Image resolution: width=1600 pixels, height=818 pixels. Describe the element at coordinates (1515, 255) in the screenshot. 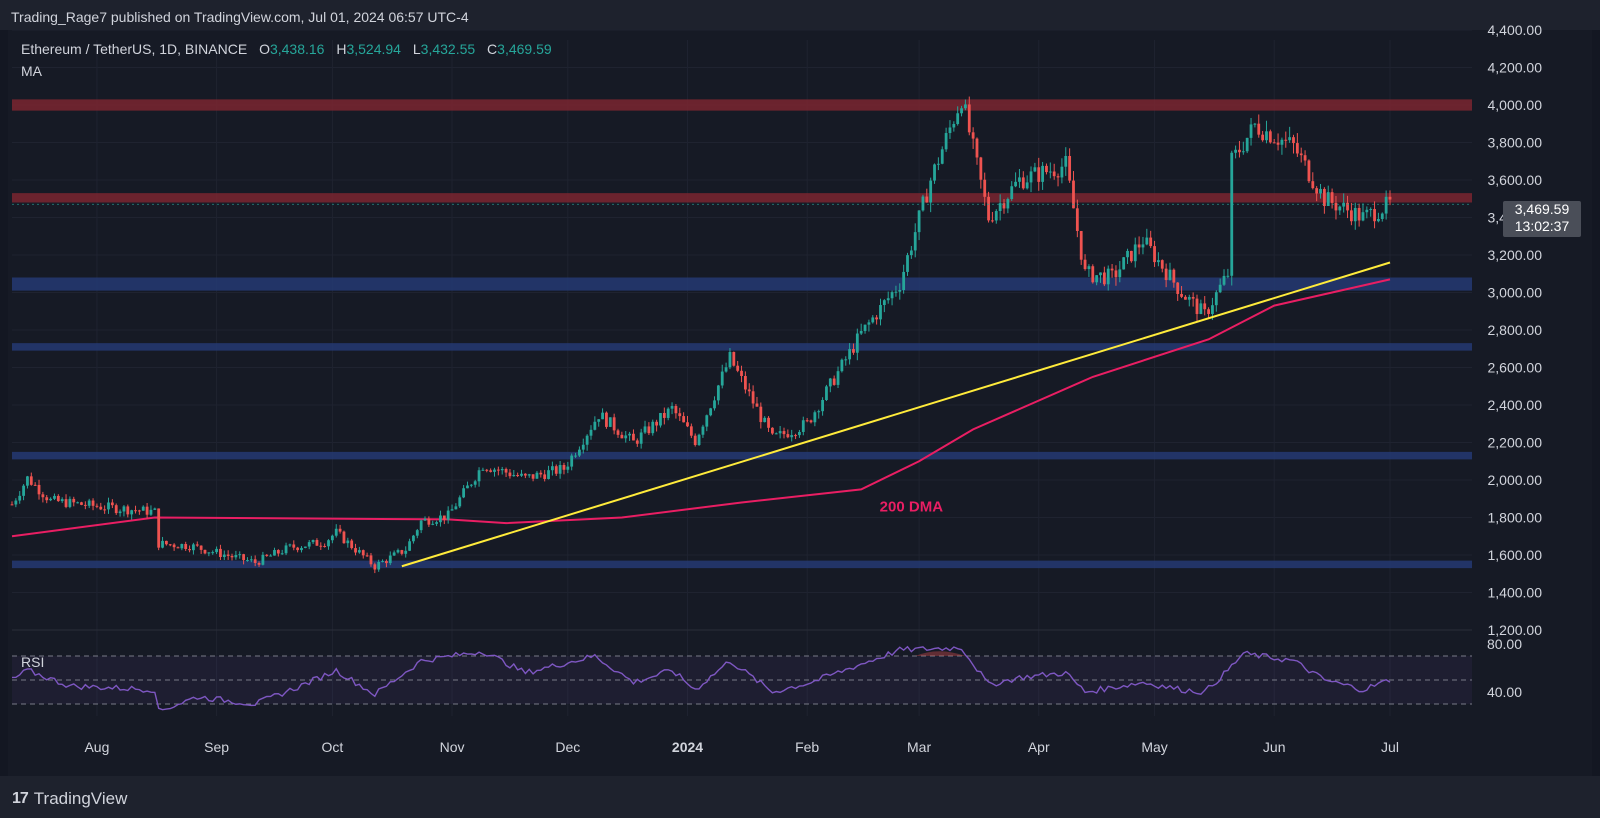

I see `y-tick-label: 3,200.00` at that location.